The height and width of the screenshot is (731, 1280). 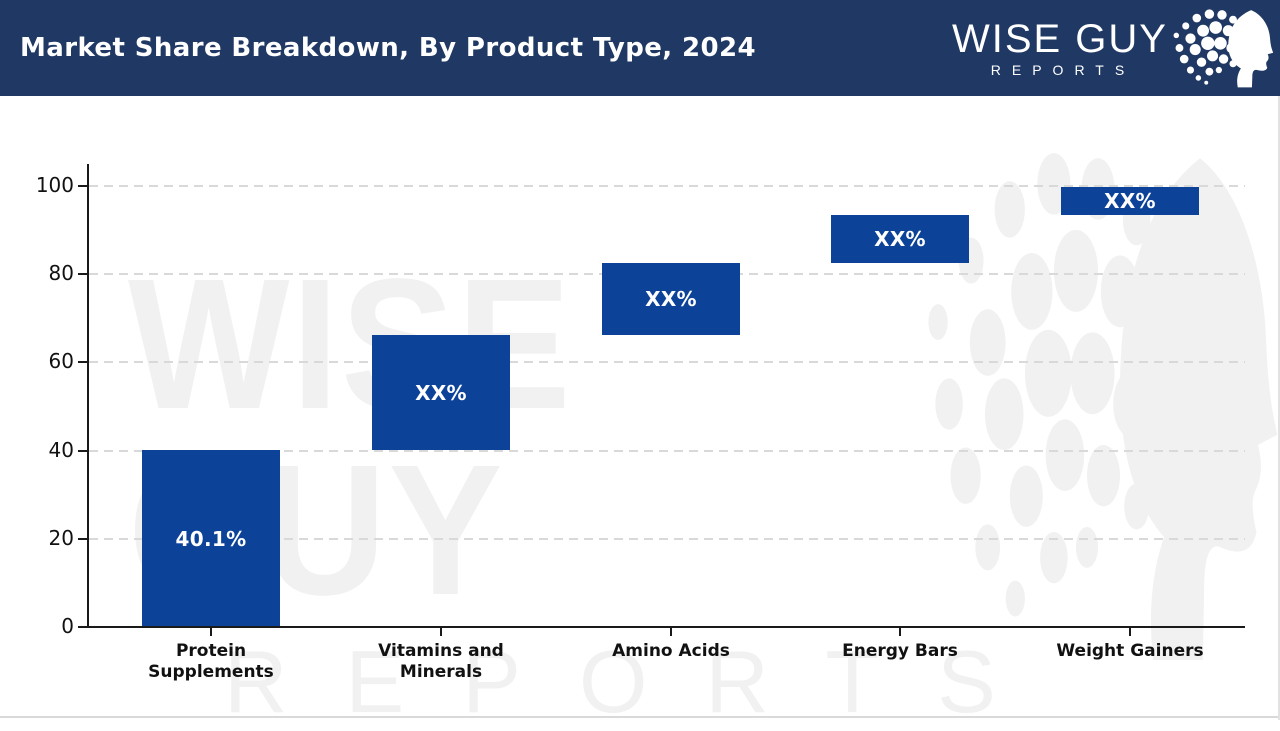 I want to click on bar-protein-supplements: 40.1%, so click(x=211, y=538).